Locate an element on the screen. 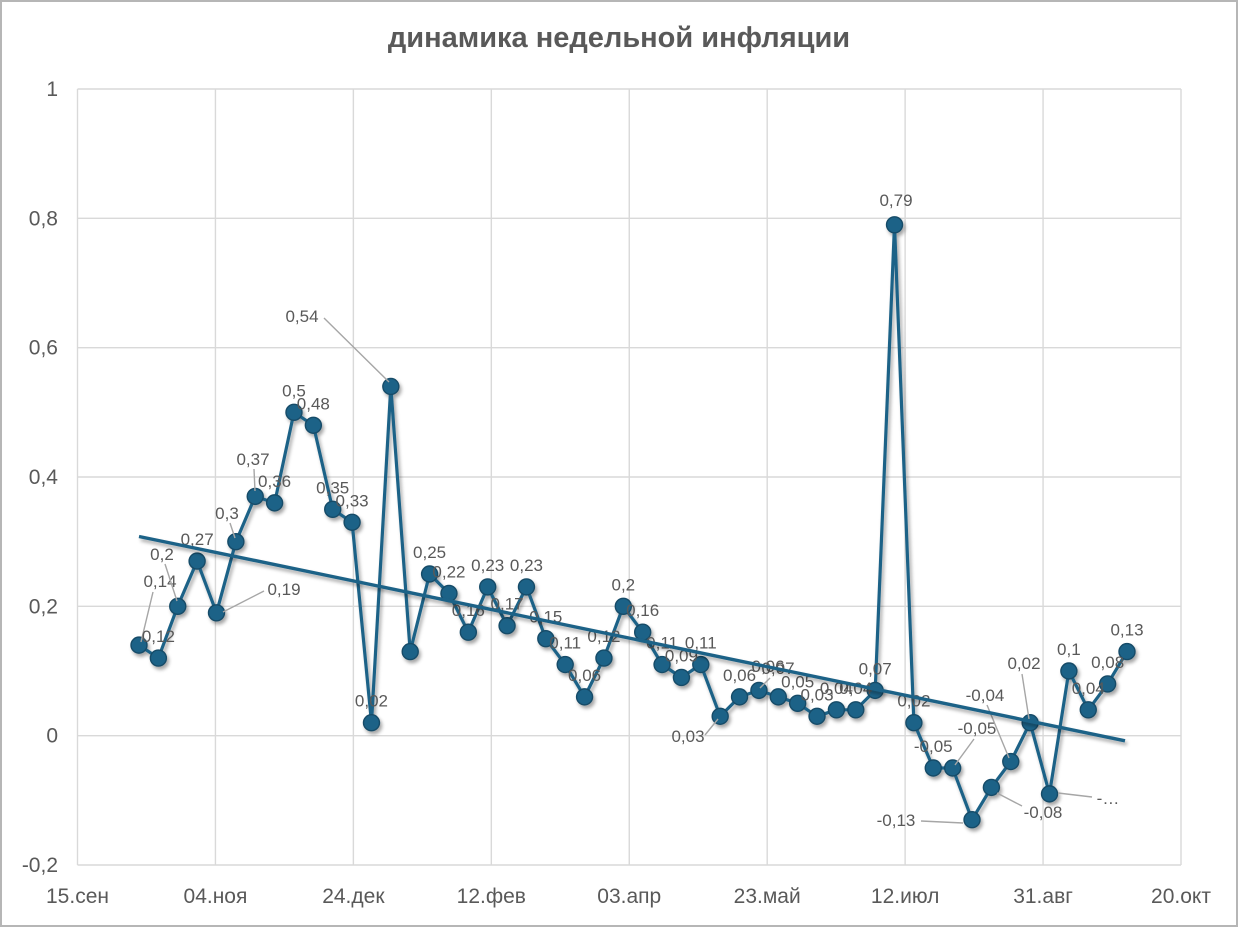 Image resolution: width=1238 pixels, height=927 pixels. data-point-label: 0,17 is located at coordinates (507, 604).